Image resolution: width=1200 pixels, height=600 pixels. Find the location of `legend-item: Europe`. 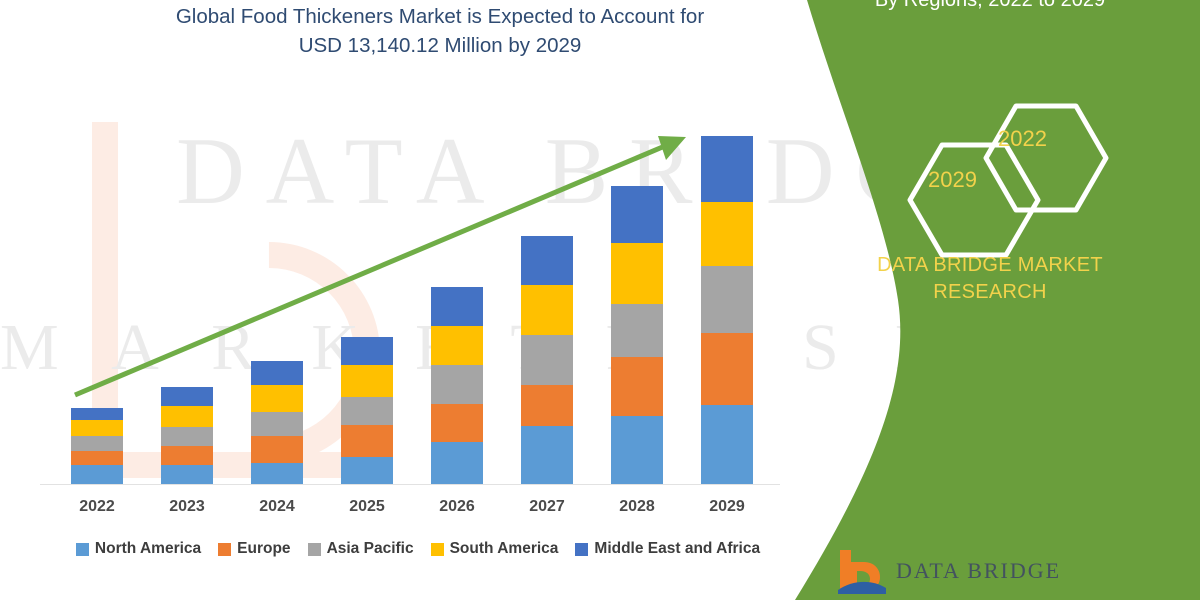

legend-item: Europe is located at coordinates (254, 549).